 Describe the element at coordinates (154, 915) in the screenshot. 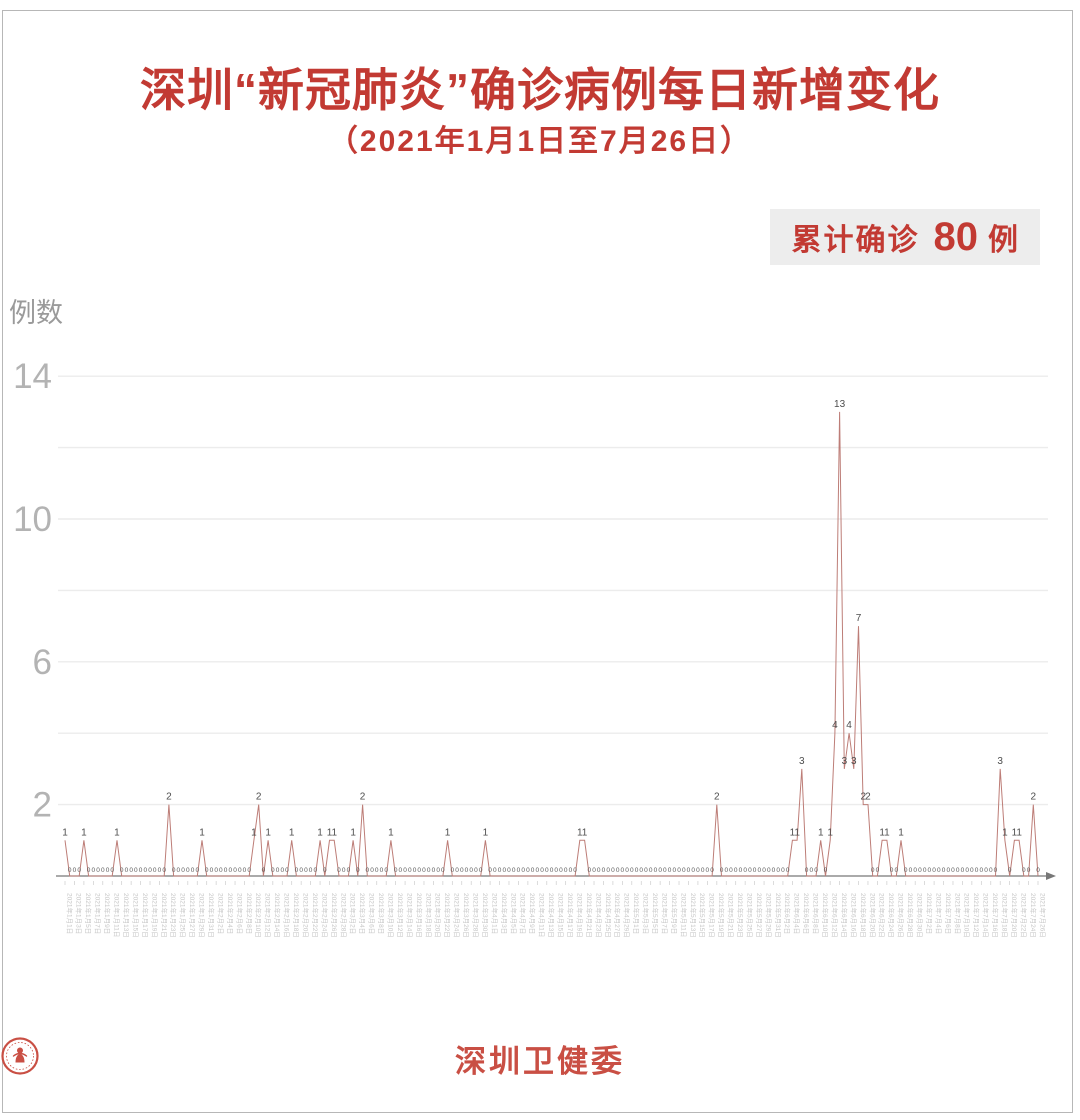

I see `svg-text: 2021年1月19日` at that location.